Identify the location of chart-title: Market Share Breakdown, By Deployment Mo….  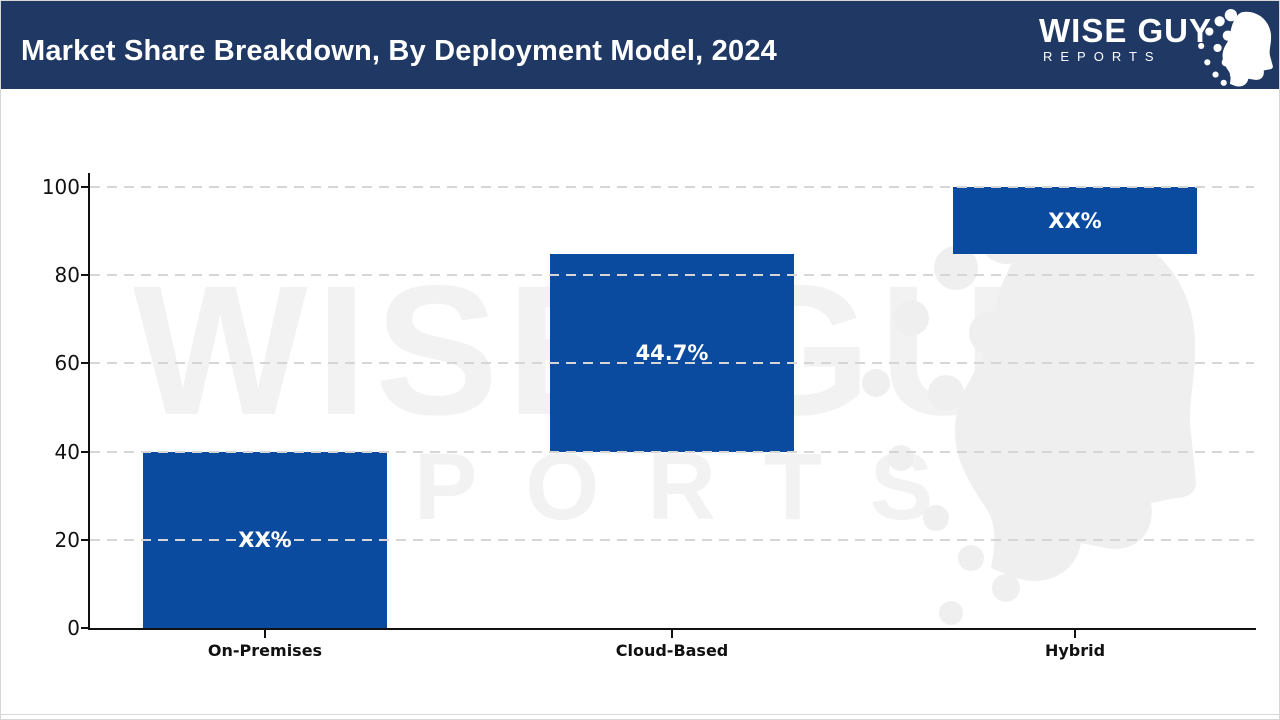
(399, 51).